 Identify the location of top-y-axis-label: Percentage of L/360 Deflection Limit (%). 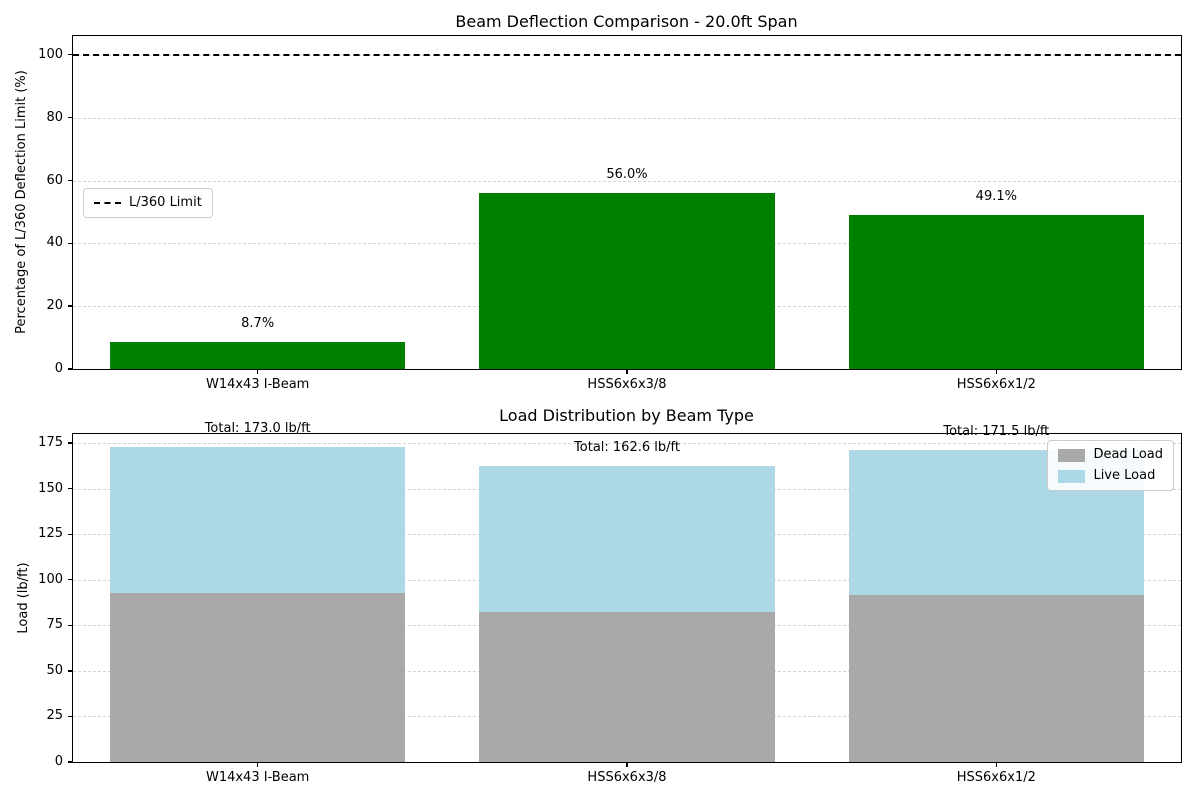
(21, 202).